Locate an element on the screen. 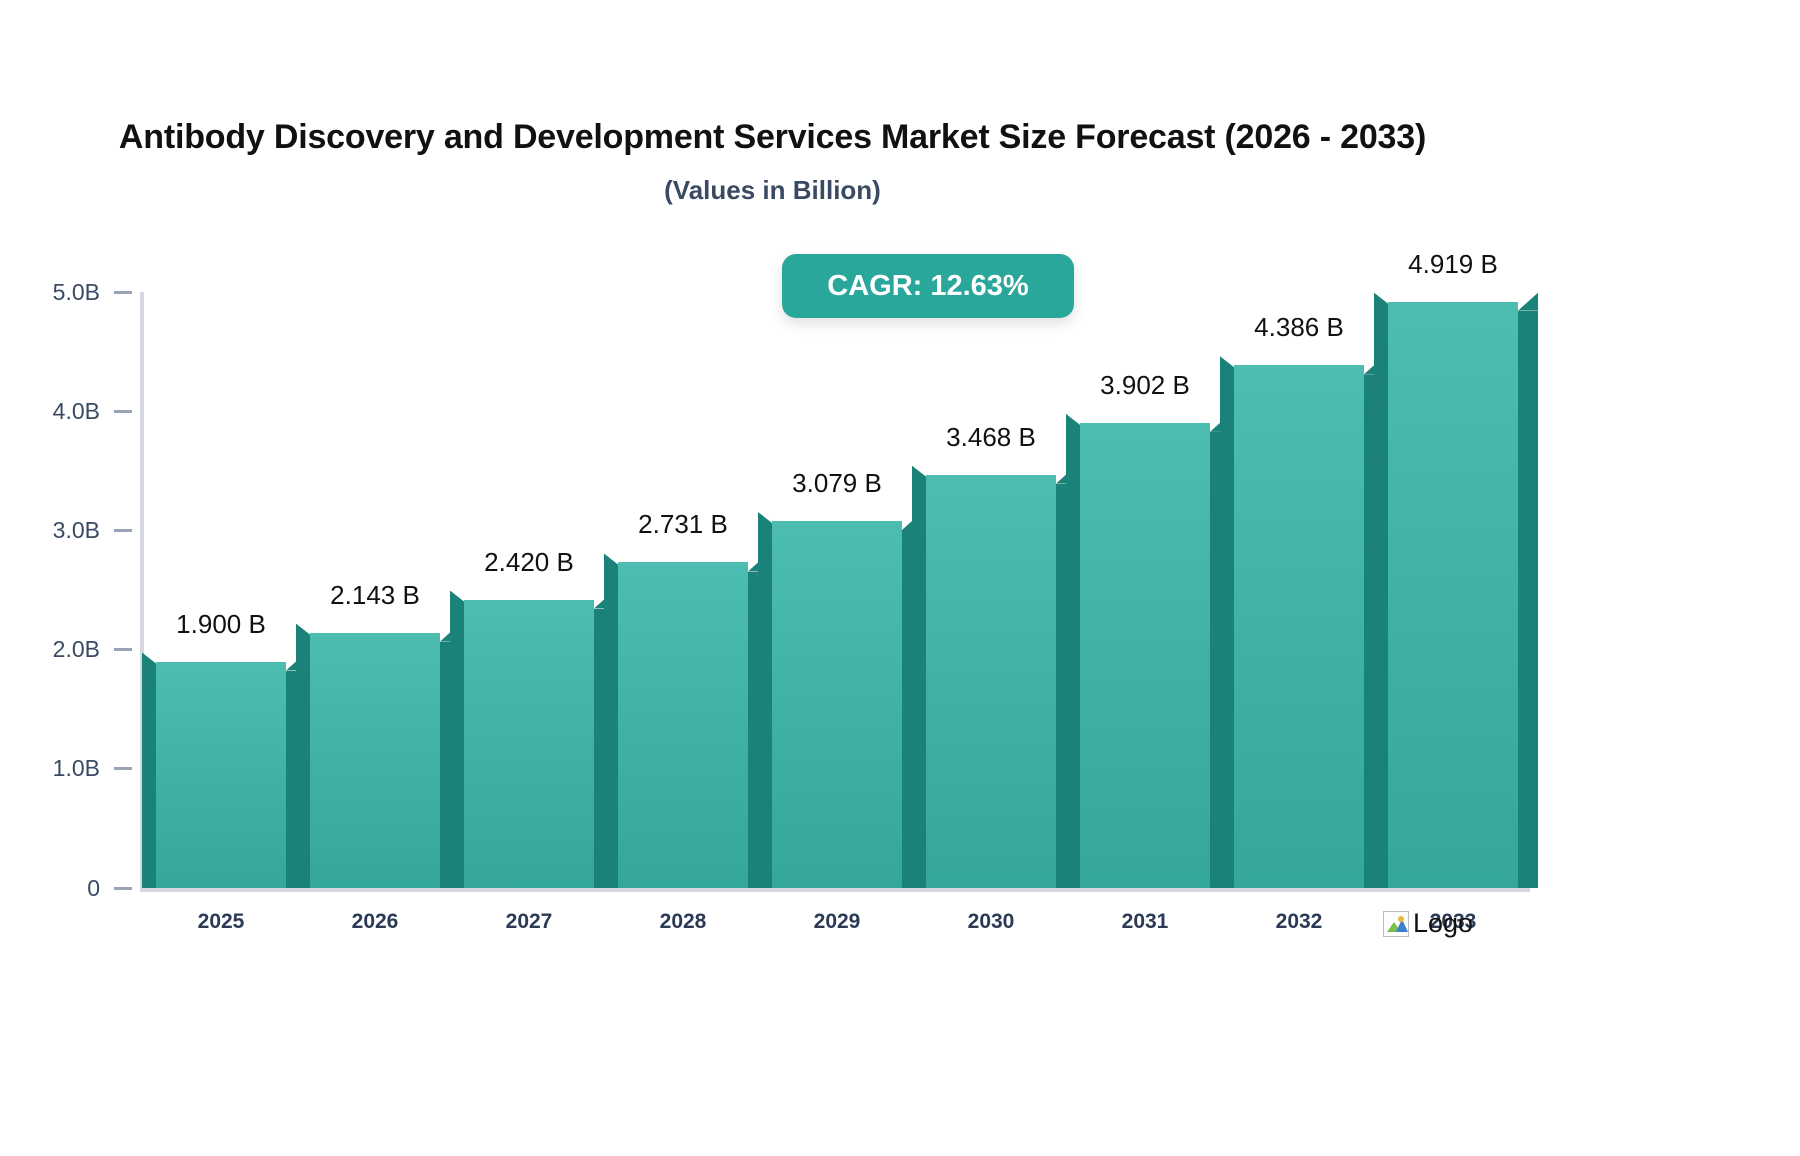  bar-value-label: 2.731 B is located at coordinates (683, 524).